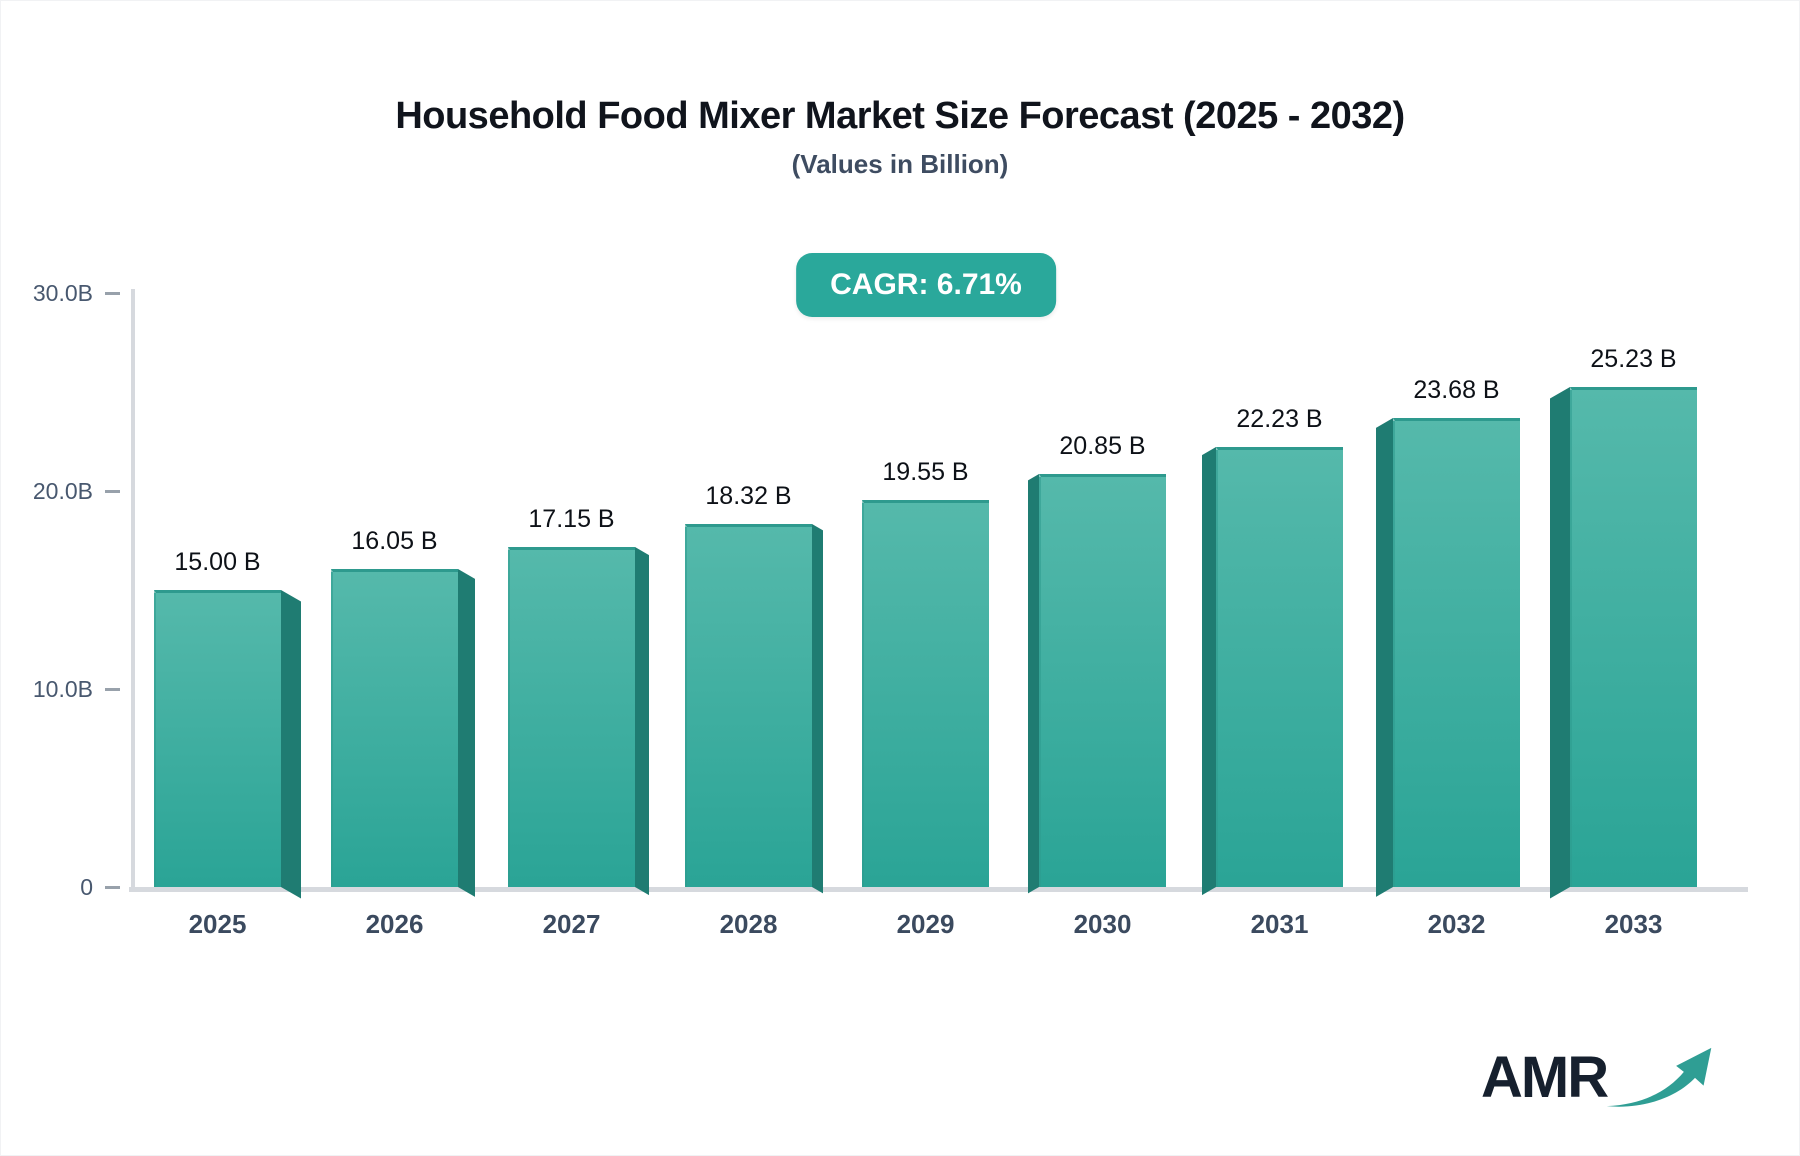 The width and height of the screenshot is (1800, 1156). What do you see at coordinates (938, 889) in the screenshot?
I see `x-axis-baseline` at bounding box center [938, 889].